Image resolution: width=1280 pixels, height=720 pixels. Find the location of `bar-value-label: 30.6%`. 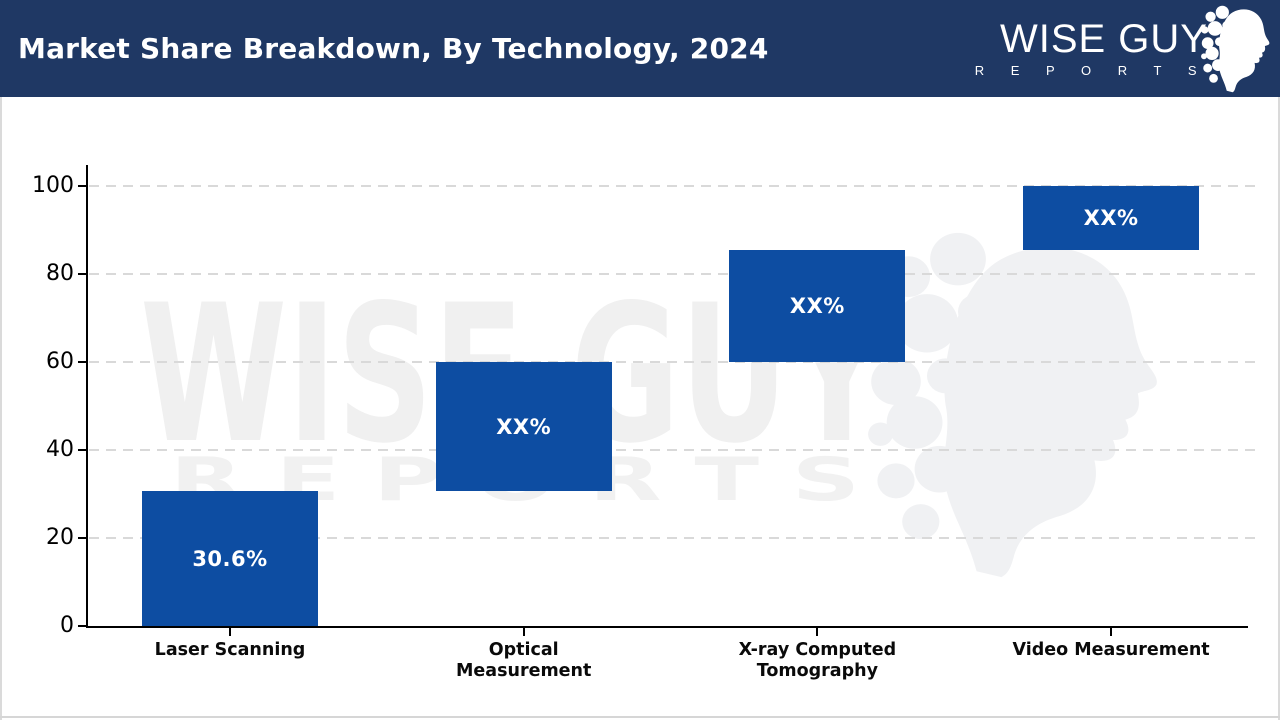

bar-value-label: 30.6% is located at coordinates (230, 558).